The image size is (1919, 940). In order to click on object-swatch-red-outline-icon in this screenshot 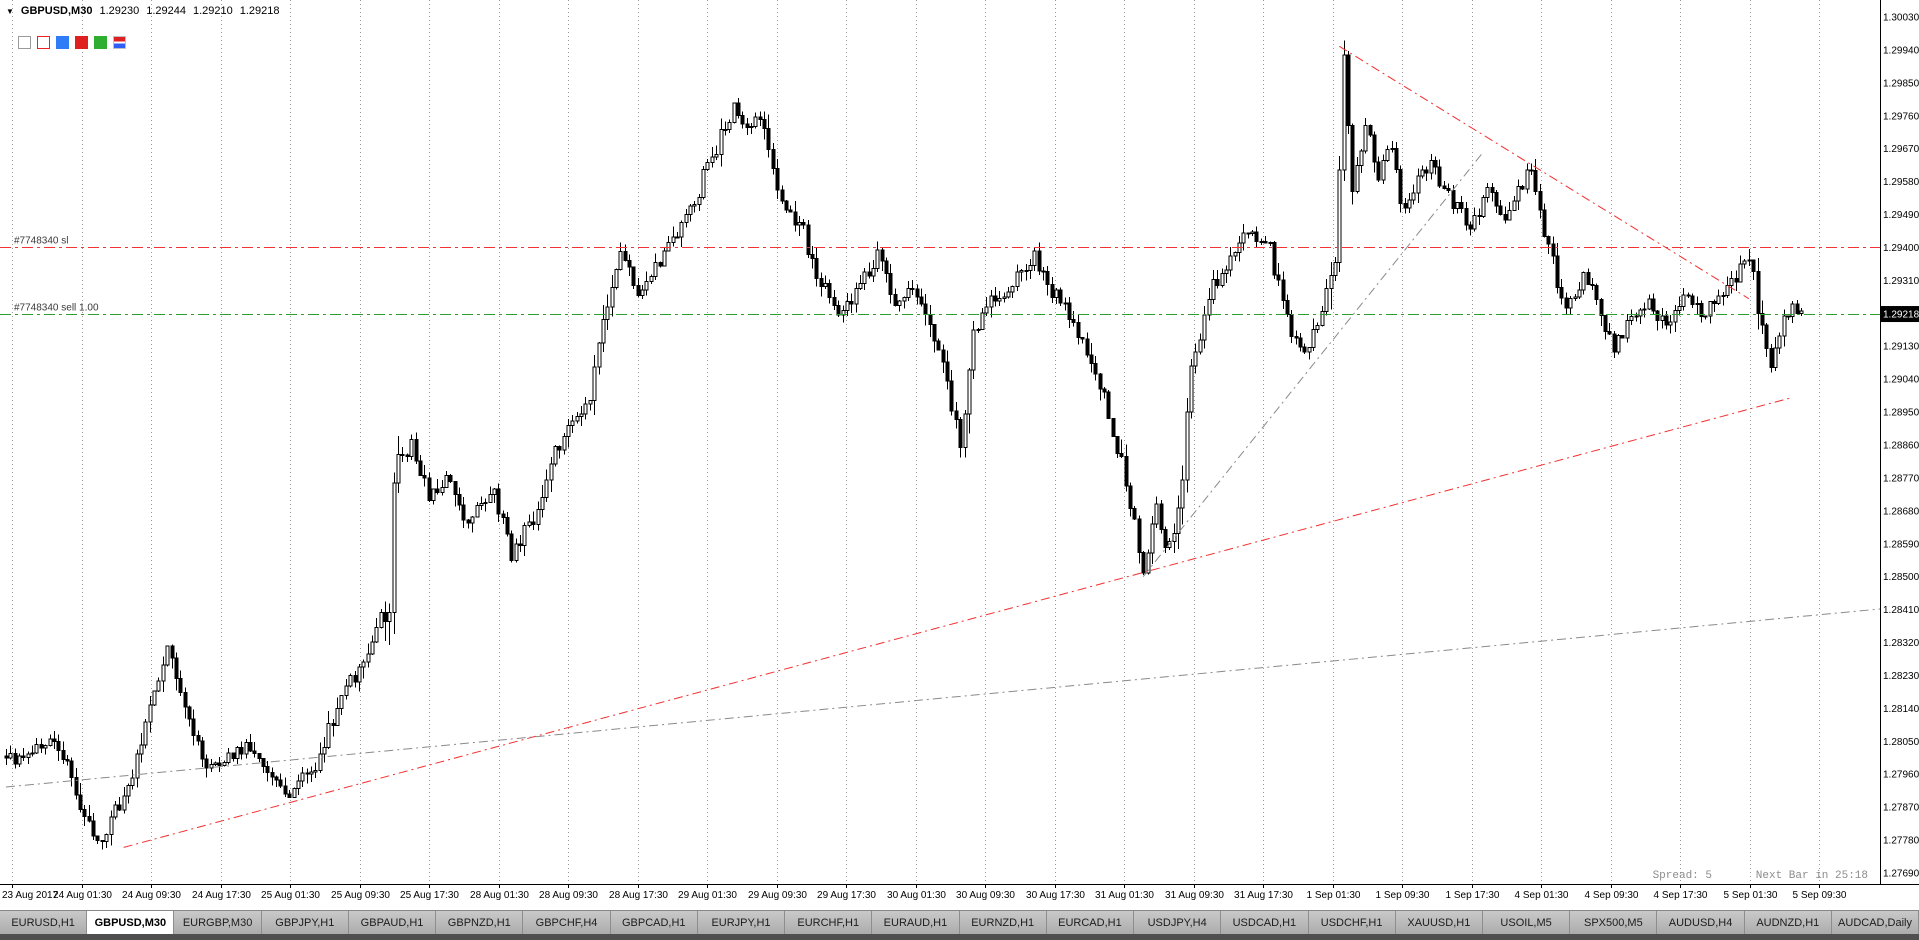, I will do `click(43, 42)`.